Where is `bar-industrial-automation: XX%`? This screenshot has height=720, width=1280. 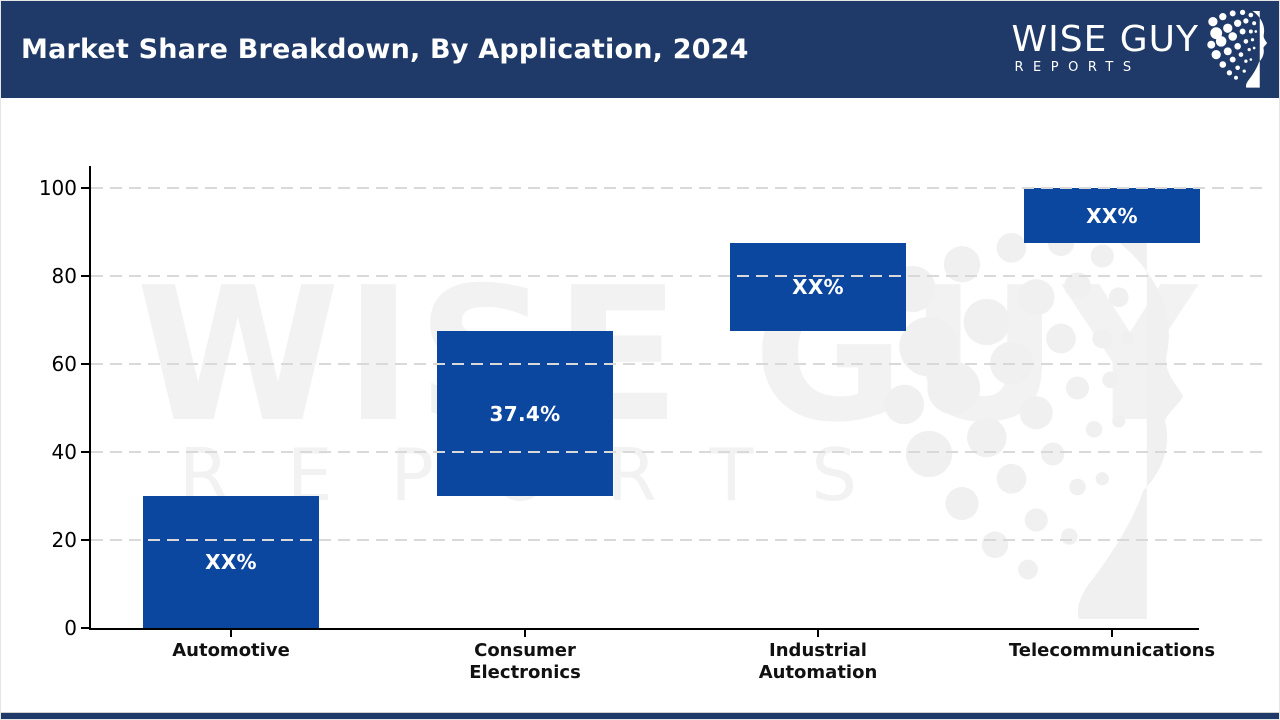
bar-industrial-automation: XX% is located at coordinates (818, 287).